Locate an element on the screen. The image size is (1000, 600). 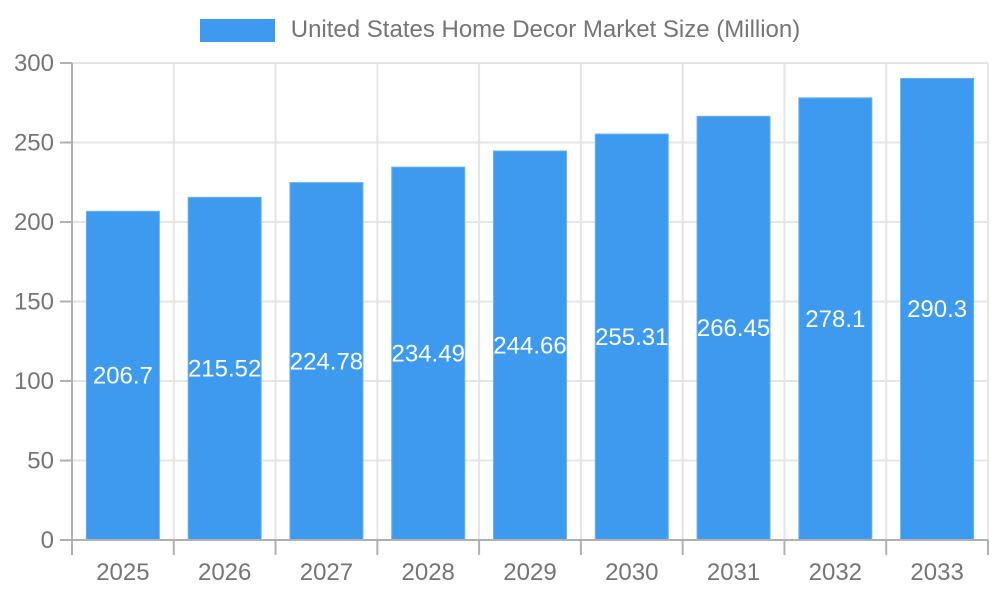
bar-2027 is located at coordinates (326, 361).